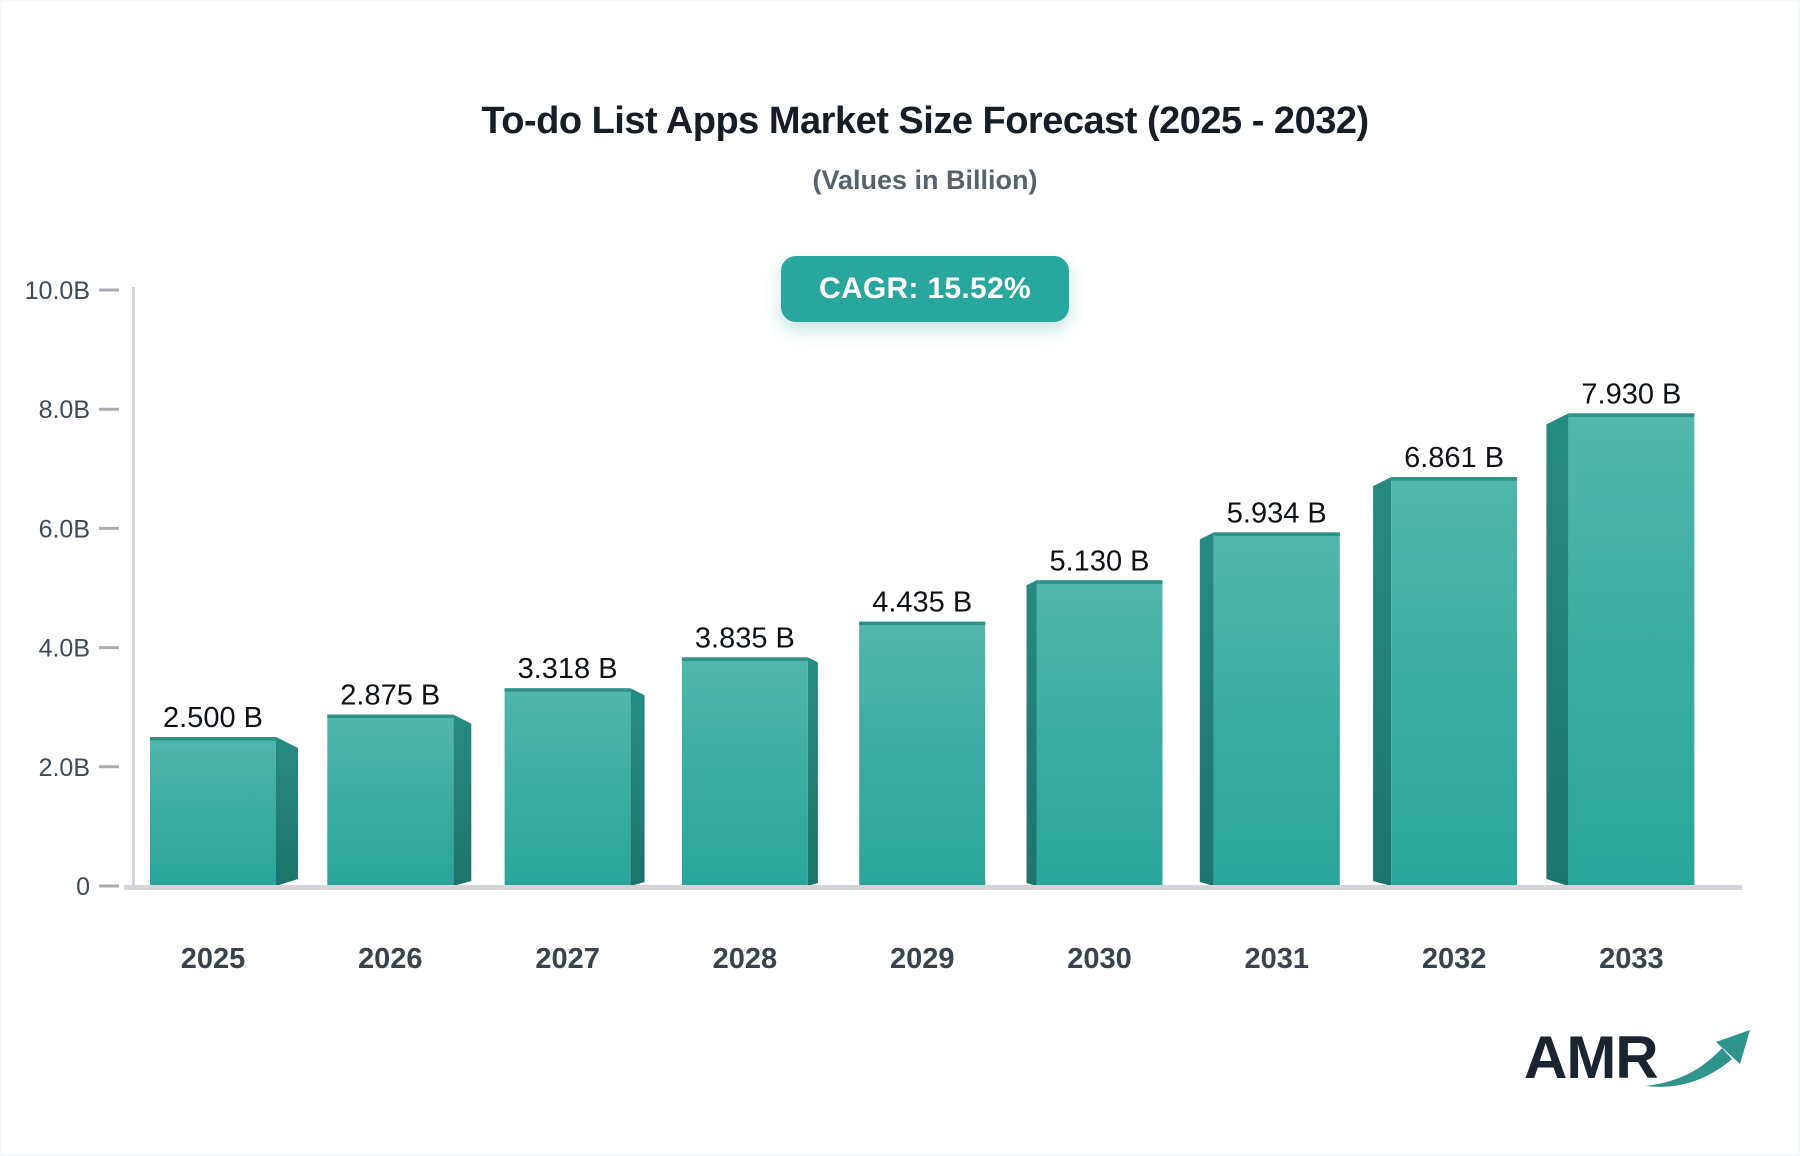 The height and width of the screenshot is (1156, 1800). Describe the element at coordinates (568, 669) in the screenshot. I see `bar-value-label: 3.318 B` at that location.